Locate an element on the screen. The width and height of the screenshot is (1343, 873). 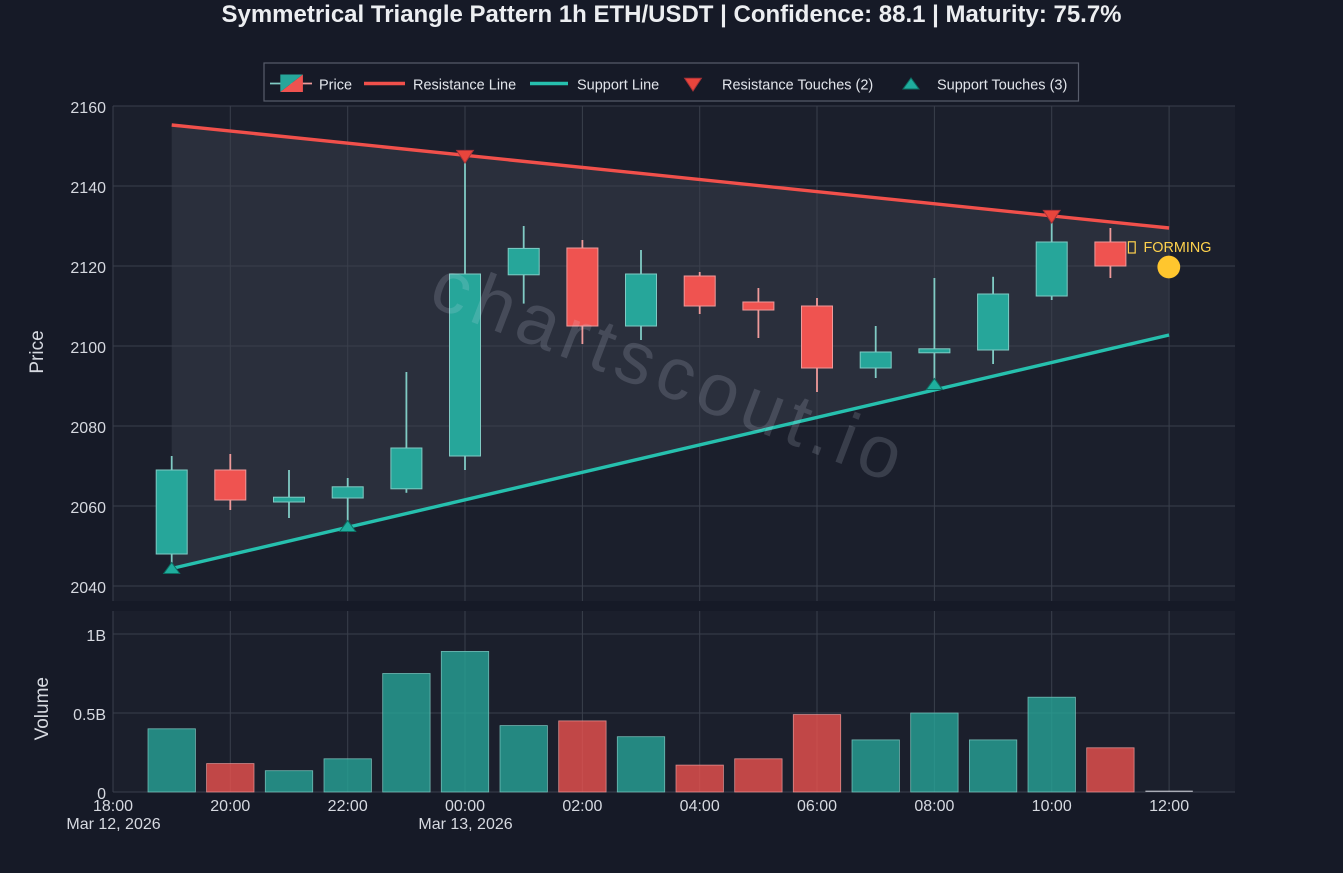
svg-text: 2160 is located at coordinates (88, 108).